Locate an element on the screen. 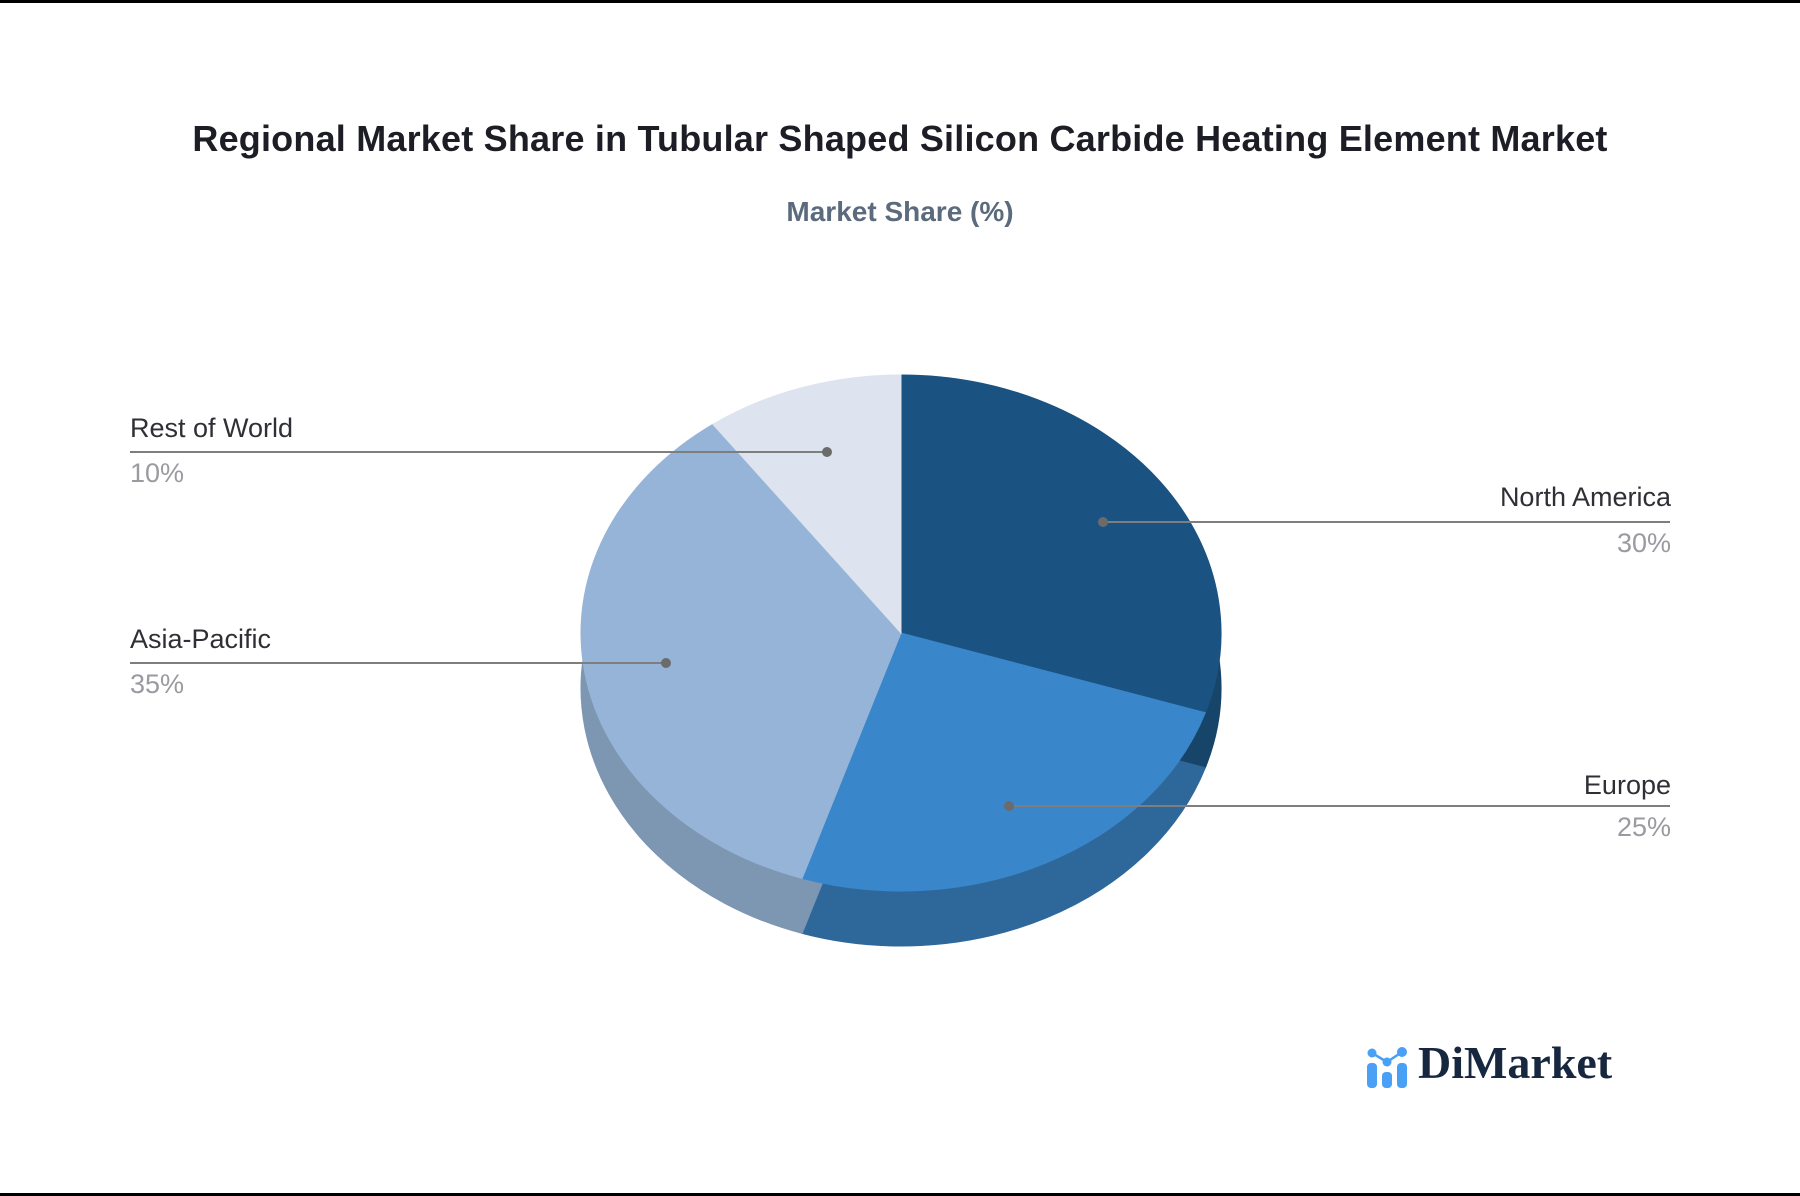 The height and width of the screenshot is (1196, 1800). callout-pct-europe: 25% is located at coordinates (1643, 827).